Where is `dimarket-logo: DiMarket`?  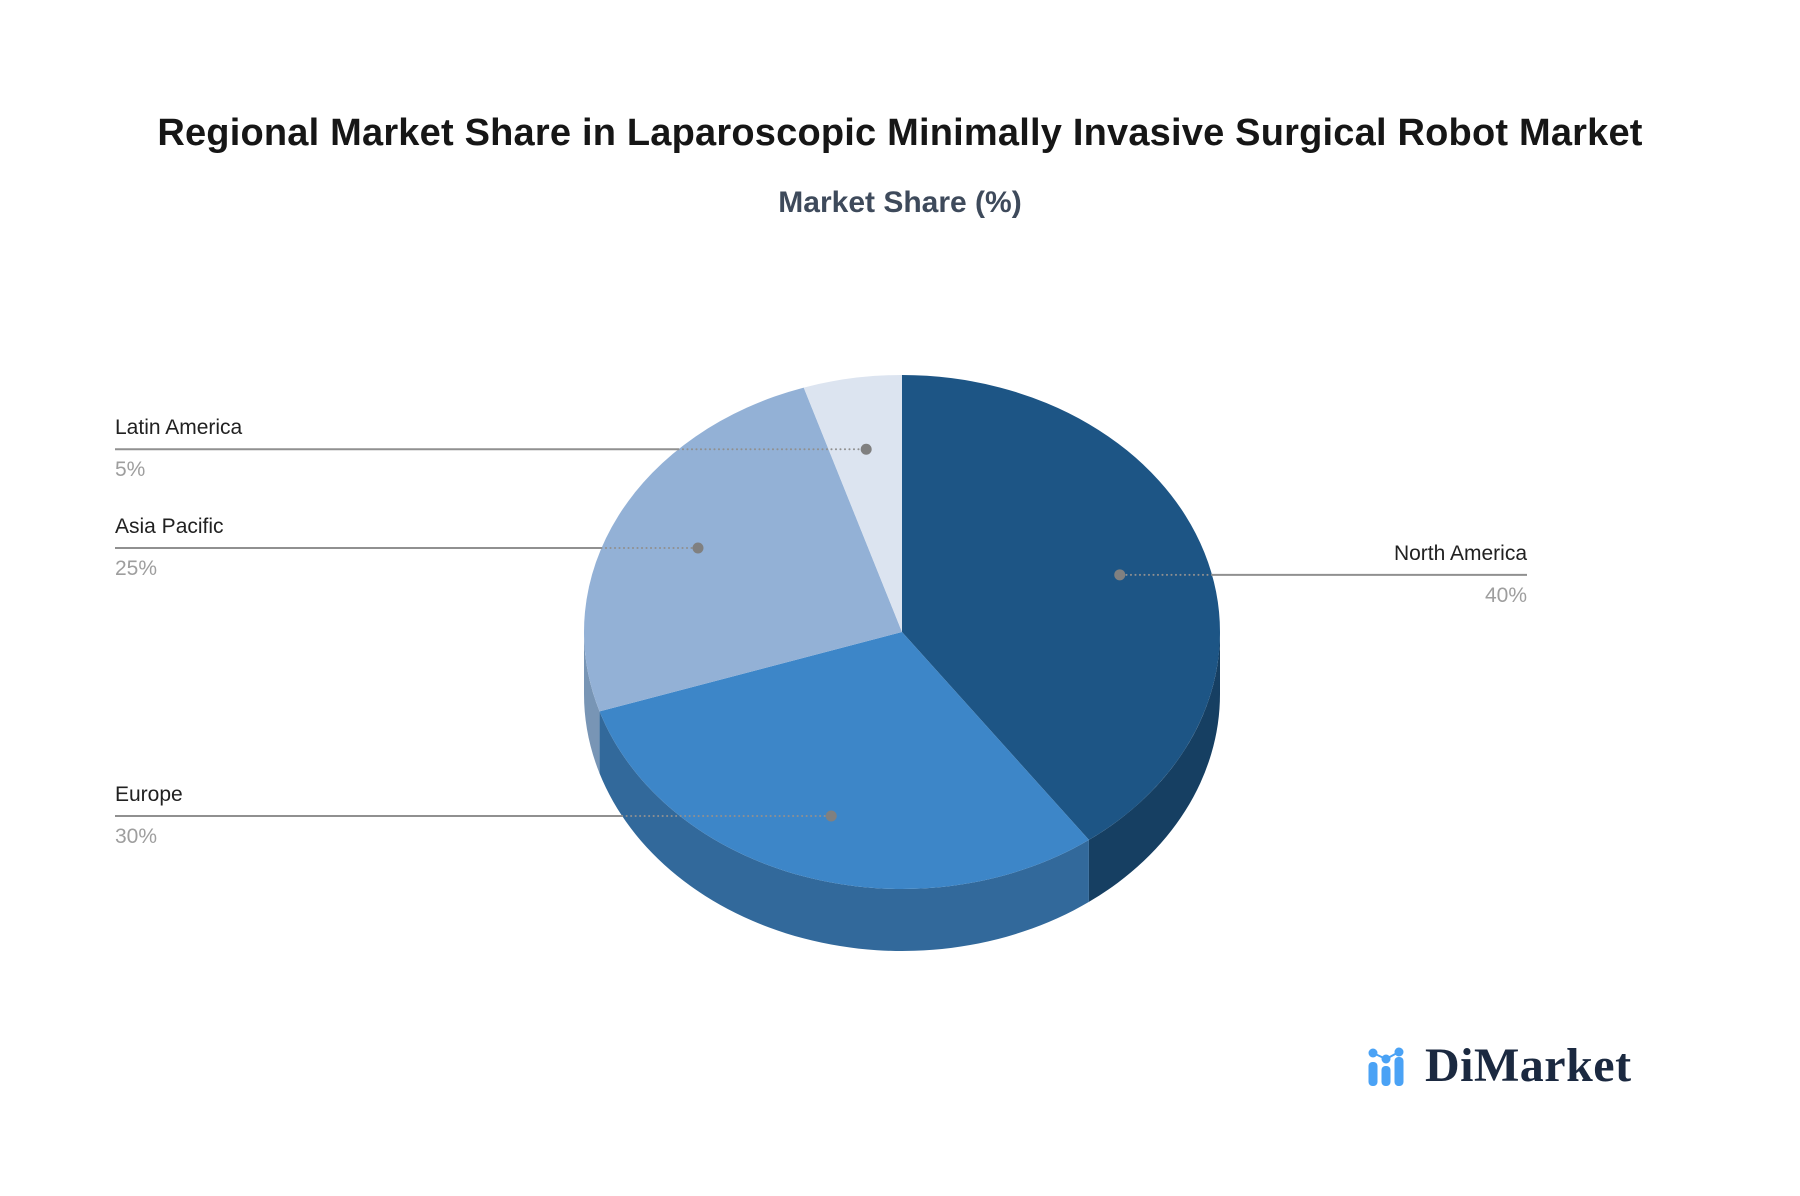 dimarket-logo: DiMarket is located at coordinates (1499, 1066).